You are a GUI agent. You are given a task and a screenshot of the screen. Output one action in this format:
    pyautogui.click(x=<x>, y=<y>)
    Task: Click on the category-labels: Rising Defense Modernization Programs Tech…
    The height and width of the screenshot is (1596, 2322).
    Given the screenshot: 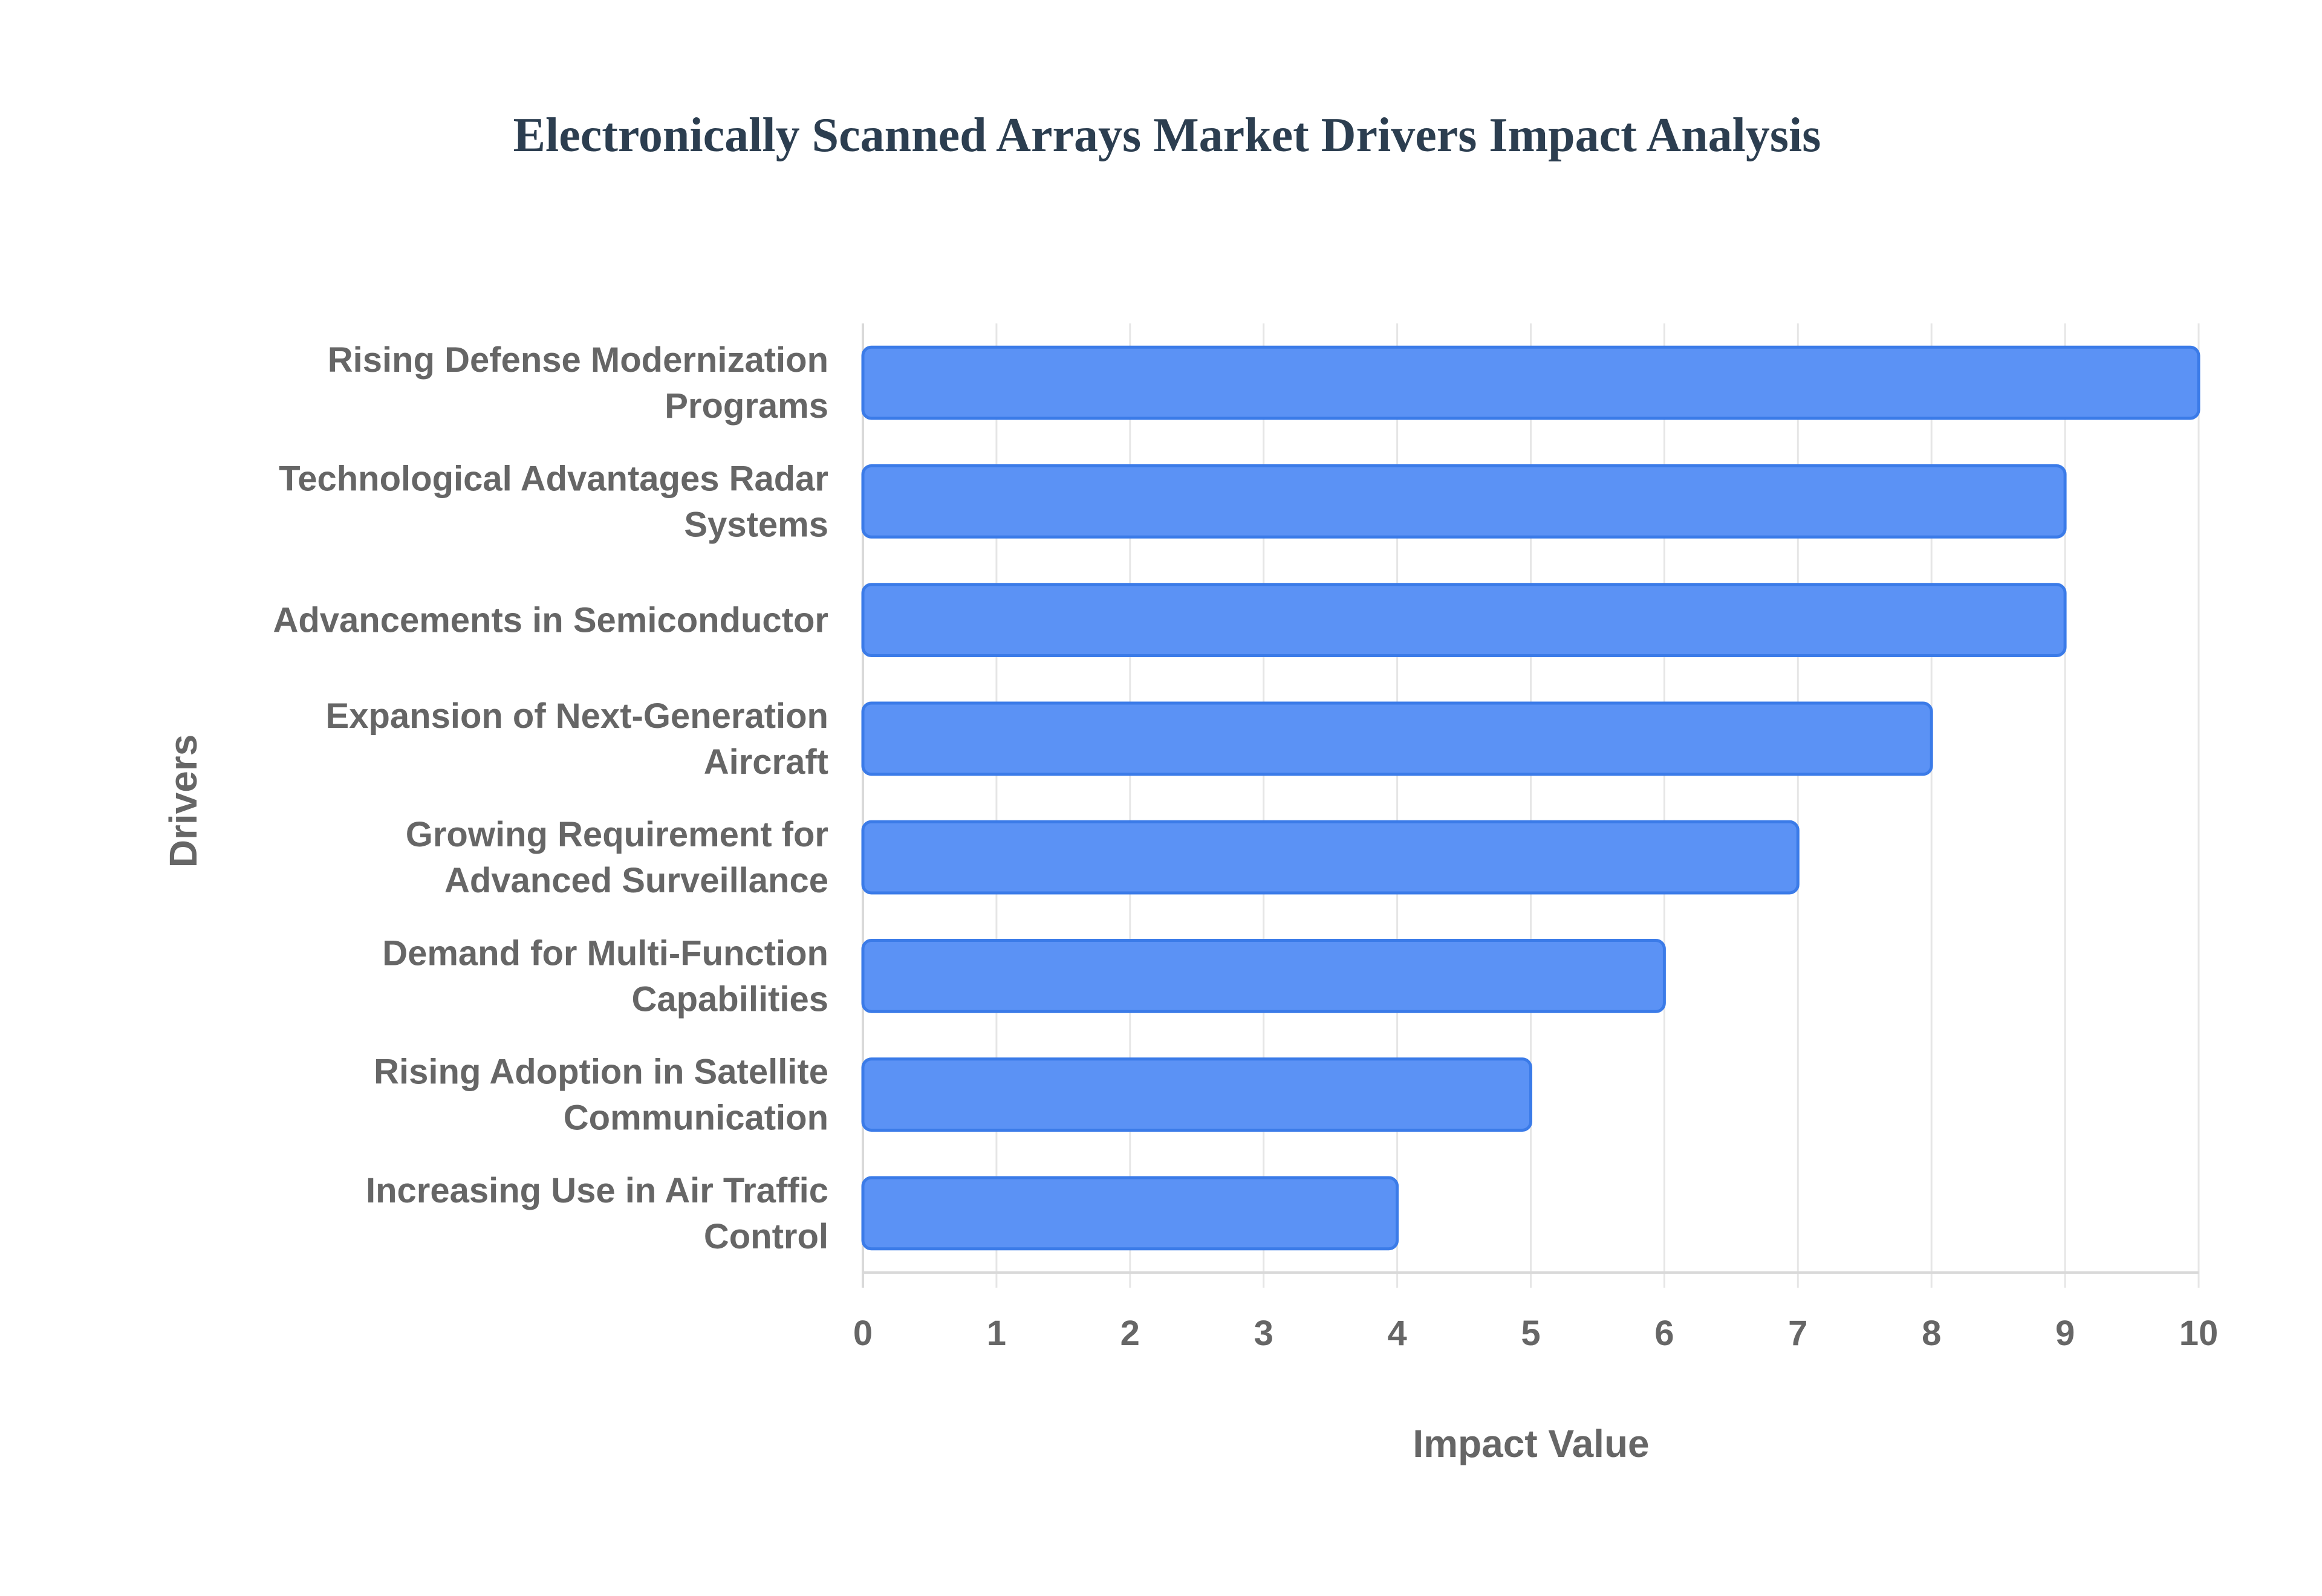 What is the action you would take?
    pyautogui.click(x=550, y=798)
    